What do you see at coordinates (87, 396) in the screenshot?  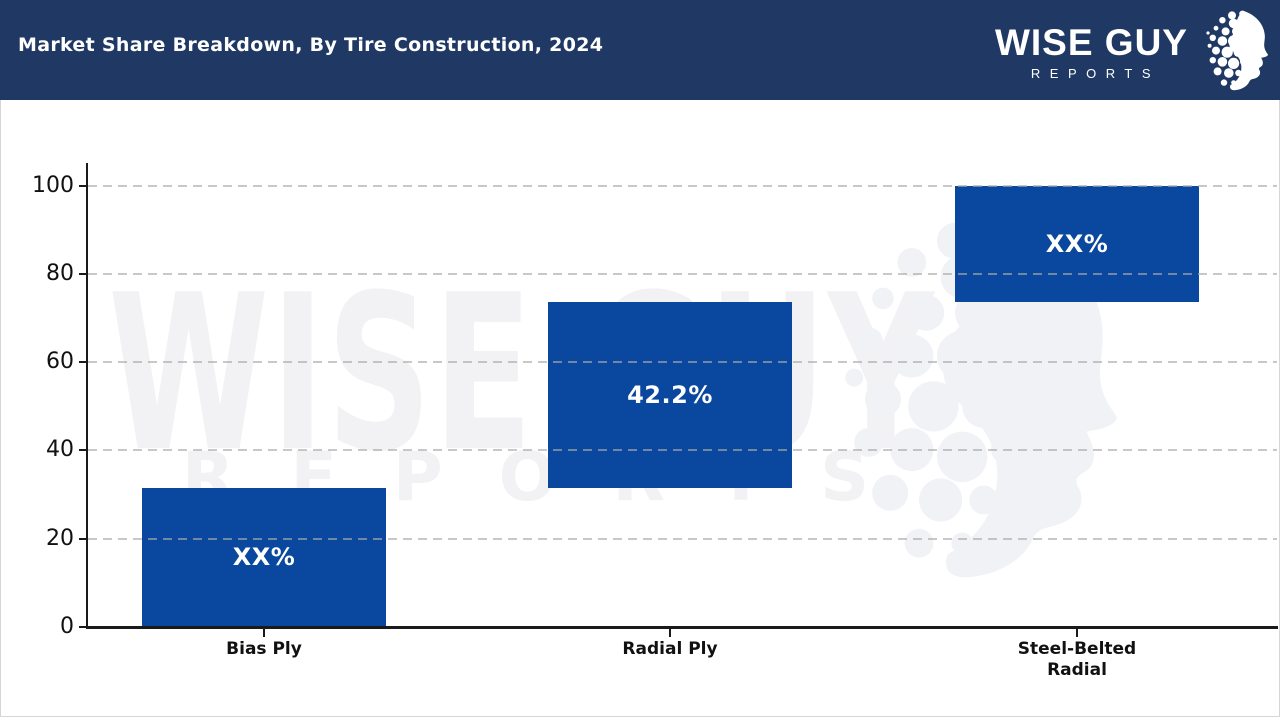 I see `y-axis-spine` at bounding box center [87, 396].